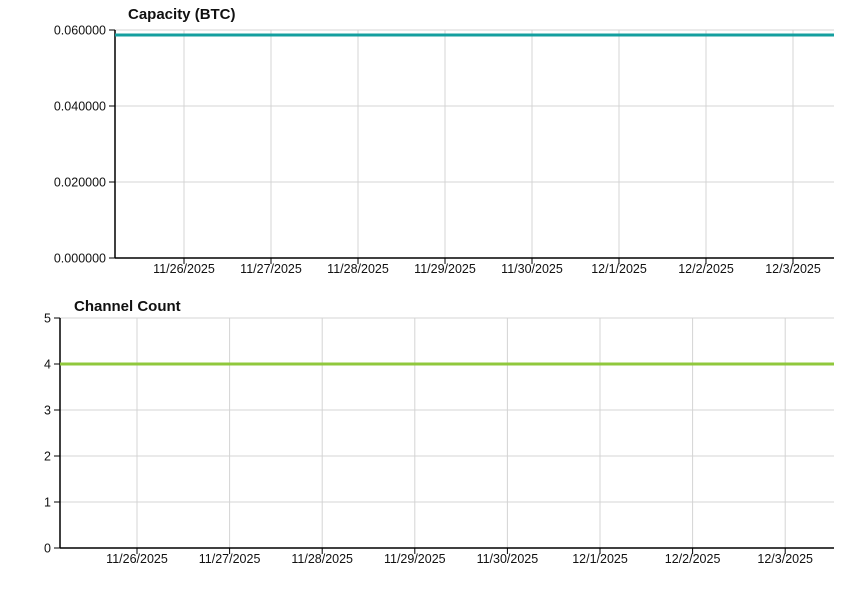 The width and height of the screenshot is (860, 600). Describe the element at coordinates (47, 365) in the screenshot. I see `y-tick-label: 4` at that location.